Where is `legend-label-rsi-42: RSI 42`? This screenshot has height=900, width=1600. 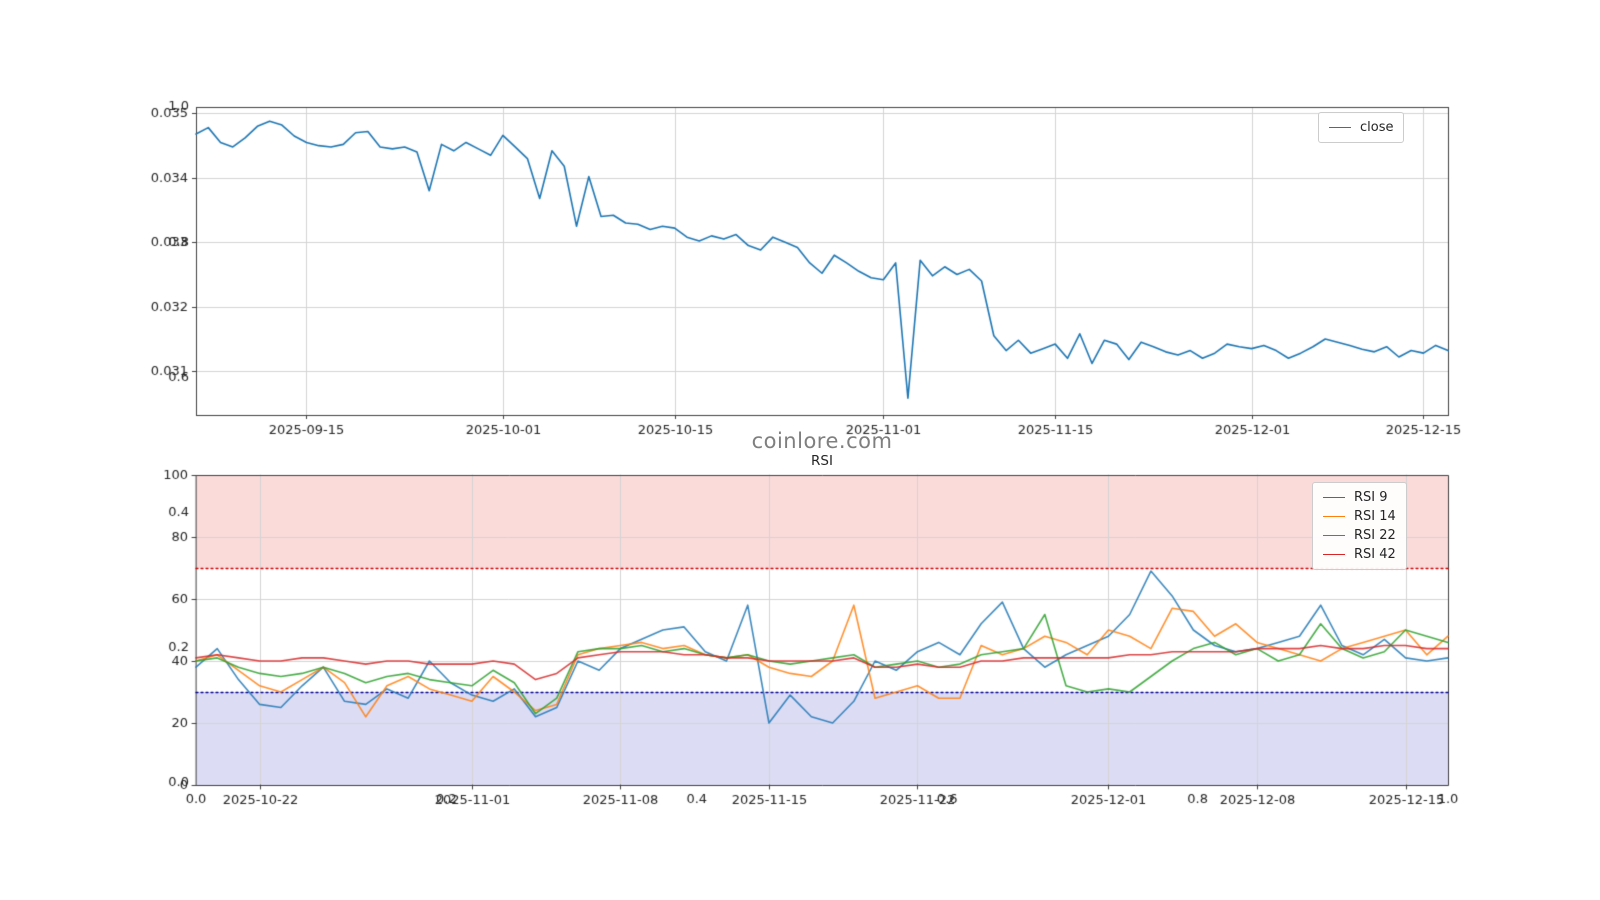
legend-label-rsi-42: RSI 42 is located at coordinates (1375, 554).